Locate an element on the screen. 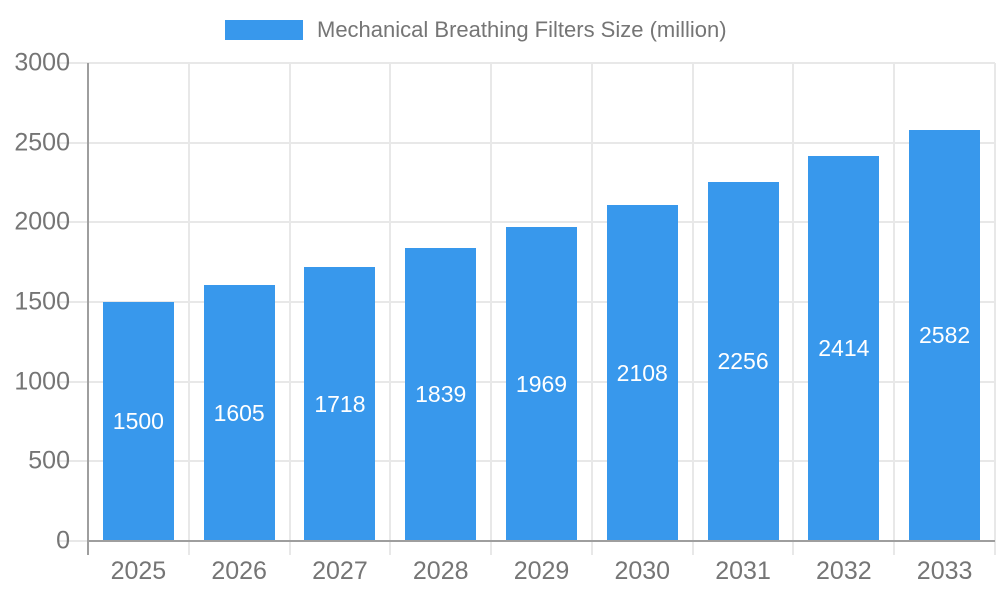 The height and width of the screenshot is (600, 1000). bar-2029: 1969 is located at coordinates (541, 383).